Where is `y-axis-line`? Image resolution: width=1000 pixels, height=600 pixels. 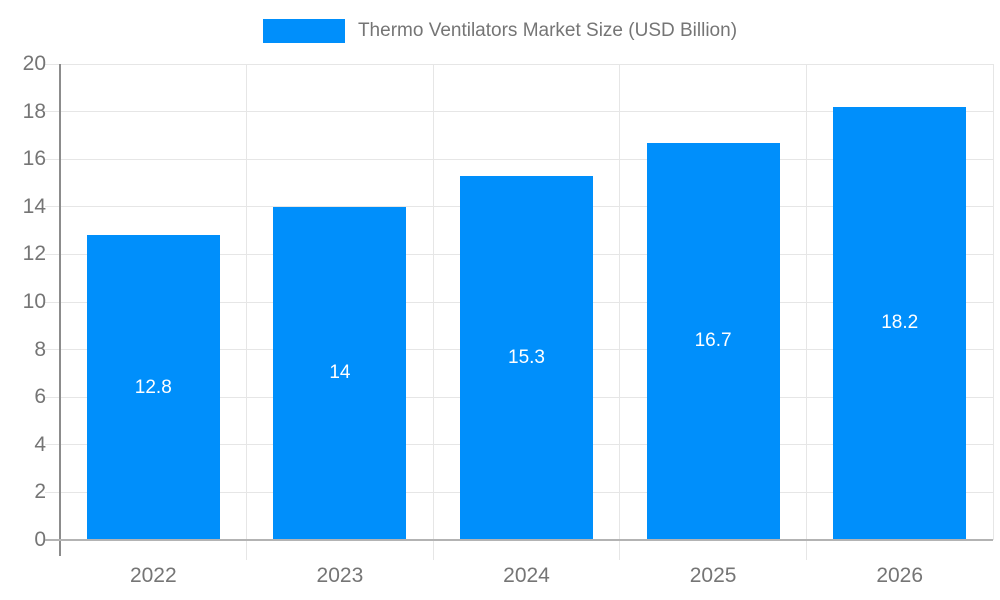
y-axis-line is located at coordinates (60, 310).